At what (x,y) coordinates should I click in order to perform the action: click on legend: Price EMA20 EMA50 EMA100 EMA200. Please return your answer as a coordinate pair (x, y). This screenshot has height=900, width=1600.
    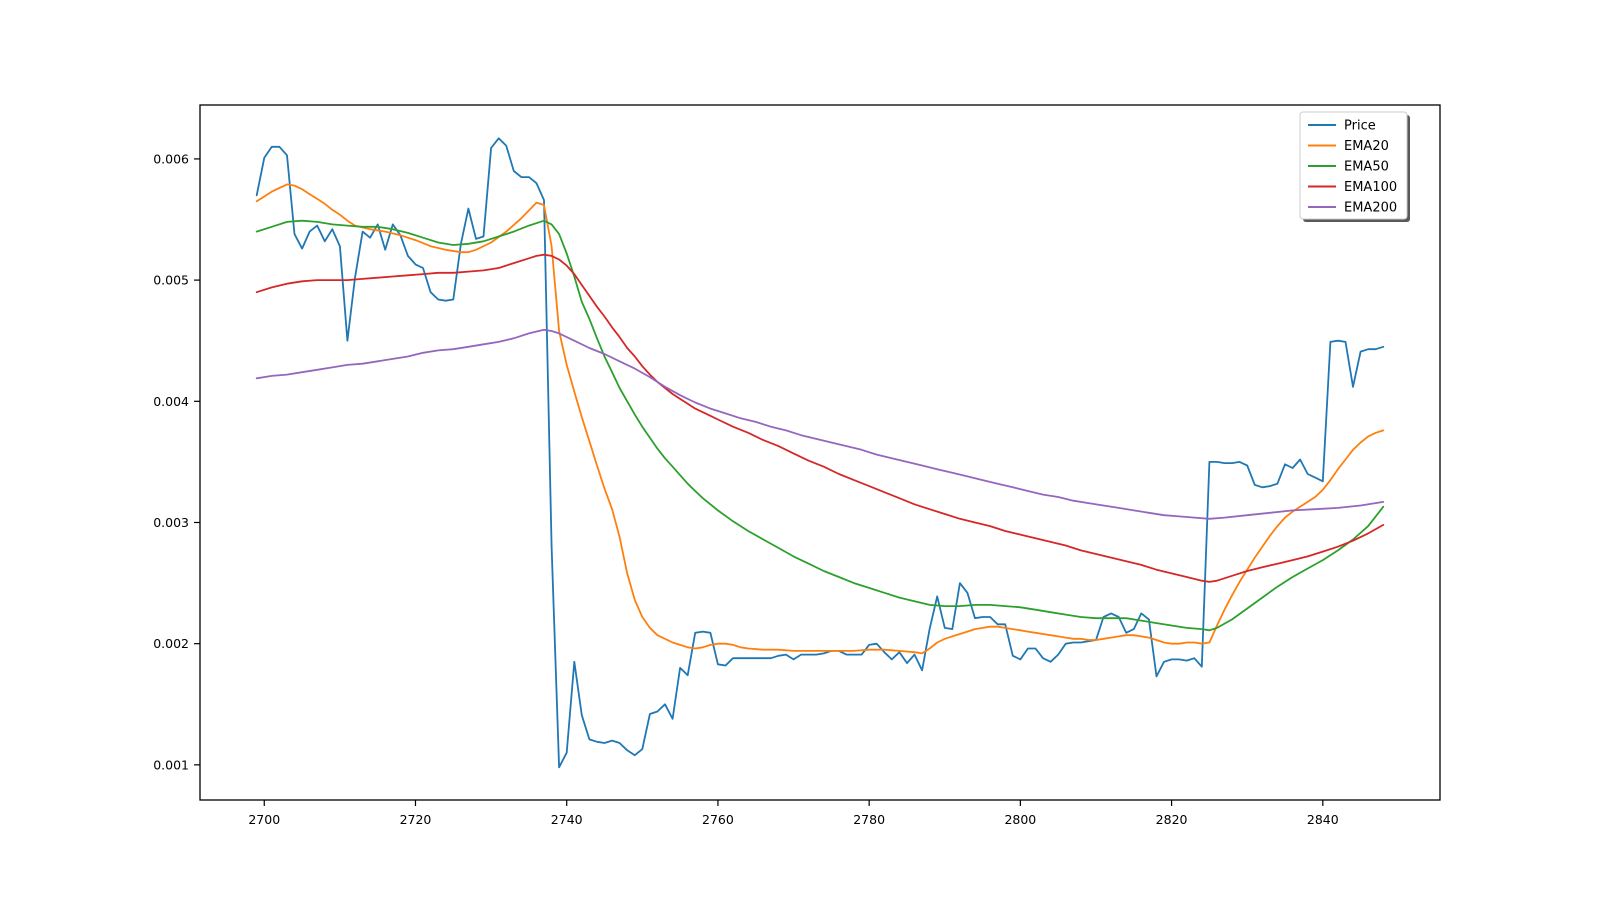
    Looking at the image, I should click on (1354, 166).